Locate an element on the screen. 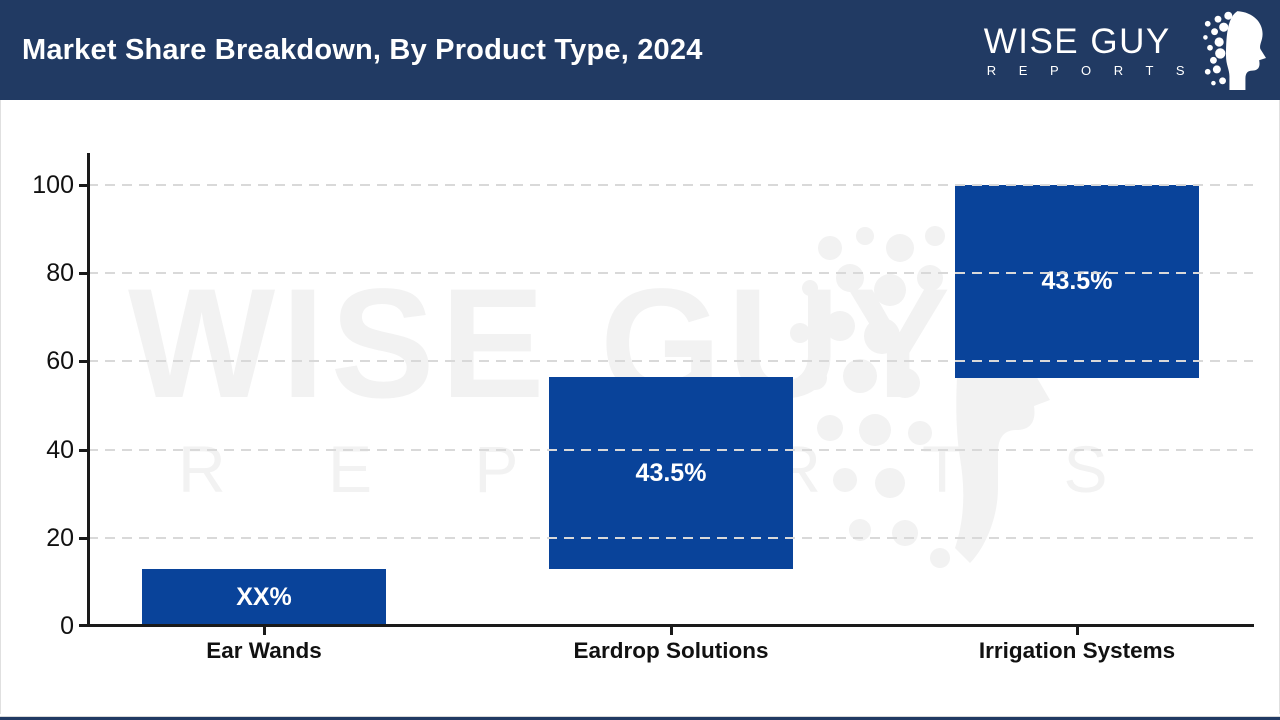 The image size is (1280, 720). brand-logo: WISE GUY R E P O R T S is located at coordinates (1128, 50).